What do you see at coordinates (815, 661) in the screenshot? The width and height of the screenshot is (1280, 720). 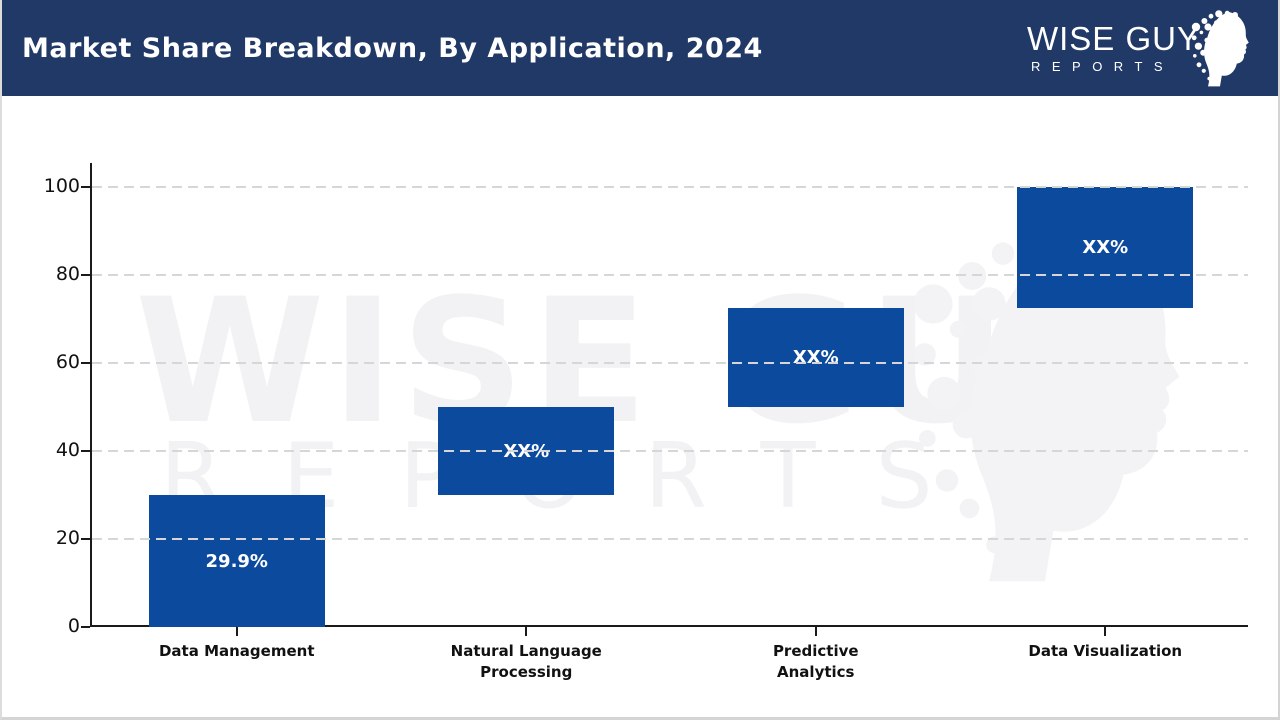 I see `x-category-label: Predictive Analytics` at bounding box center [815, 661].